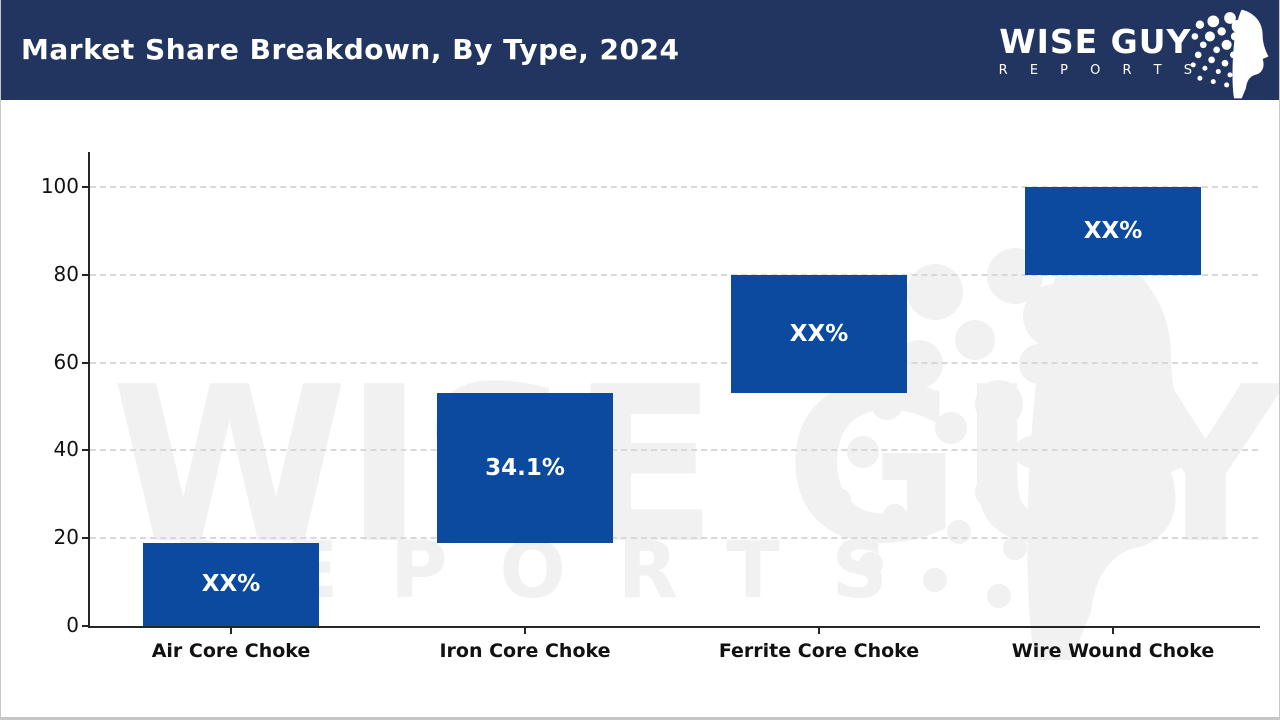 The width and height of the screenshot is (1280, 720). Describe the element at coordinates (1229, 54) in the screenshot. I see `dotted-head-icon` at that location.